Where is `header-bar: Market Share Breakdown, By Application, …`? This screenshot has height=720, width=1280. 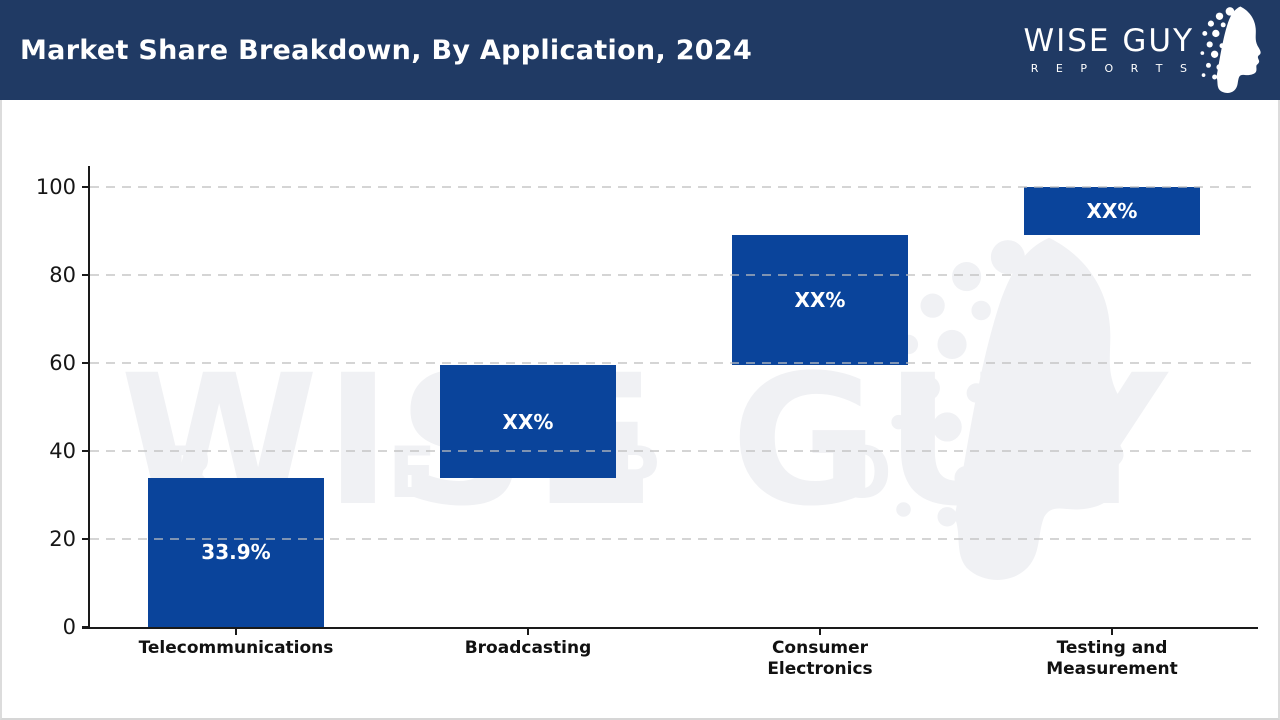
header-bar: Market Share Breakdown, By Application, … is located at coordinates (640, 50).